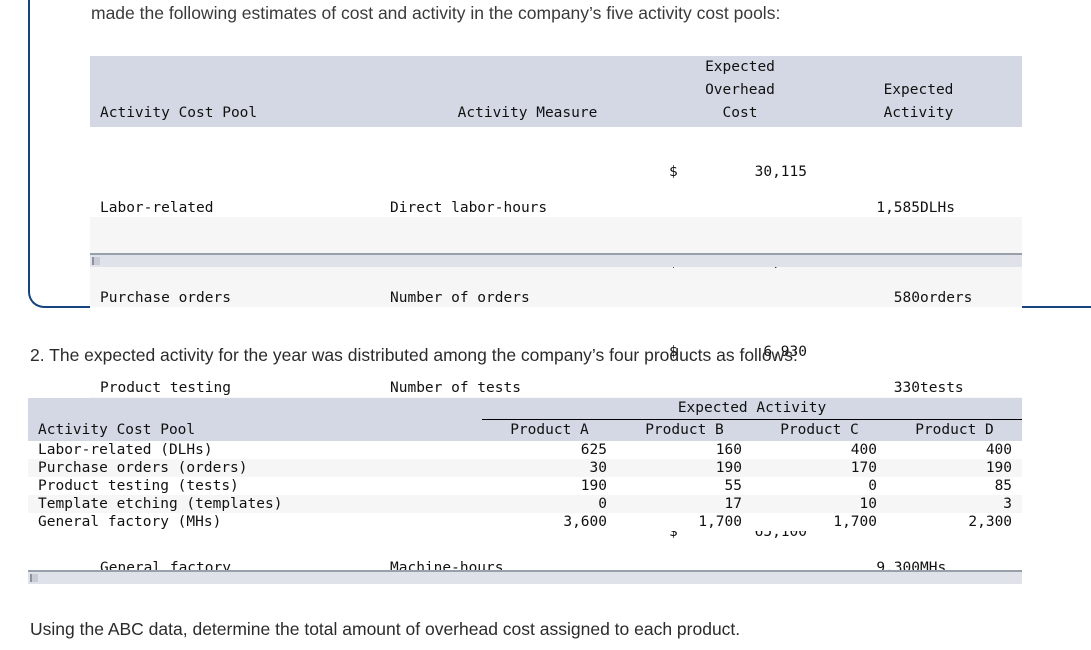 The image size is (1091, 650). Describe the element at coordinates (863, 468) in the screenshot. I see `activity-cell-product-c: 170` at that location.